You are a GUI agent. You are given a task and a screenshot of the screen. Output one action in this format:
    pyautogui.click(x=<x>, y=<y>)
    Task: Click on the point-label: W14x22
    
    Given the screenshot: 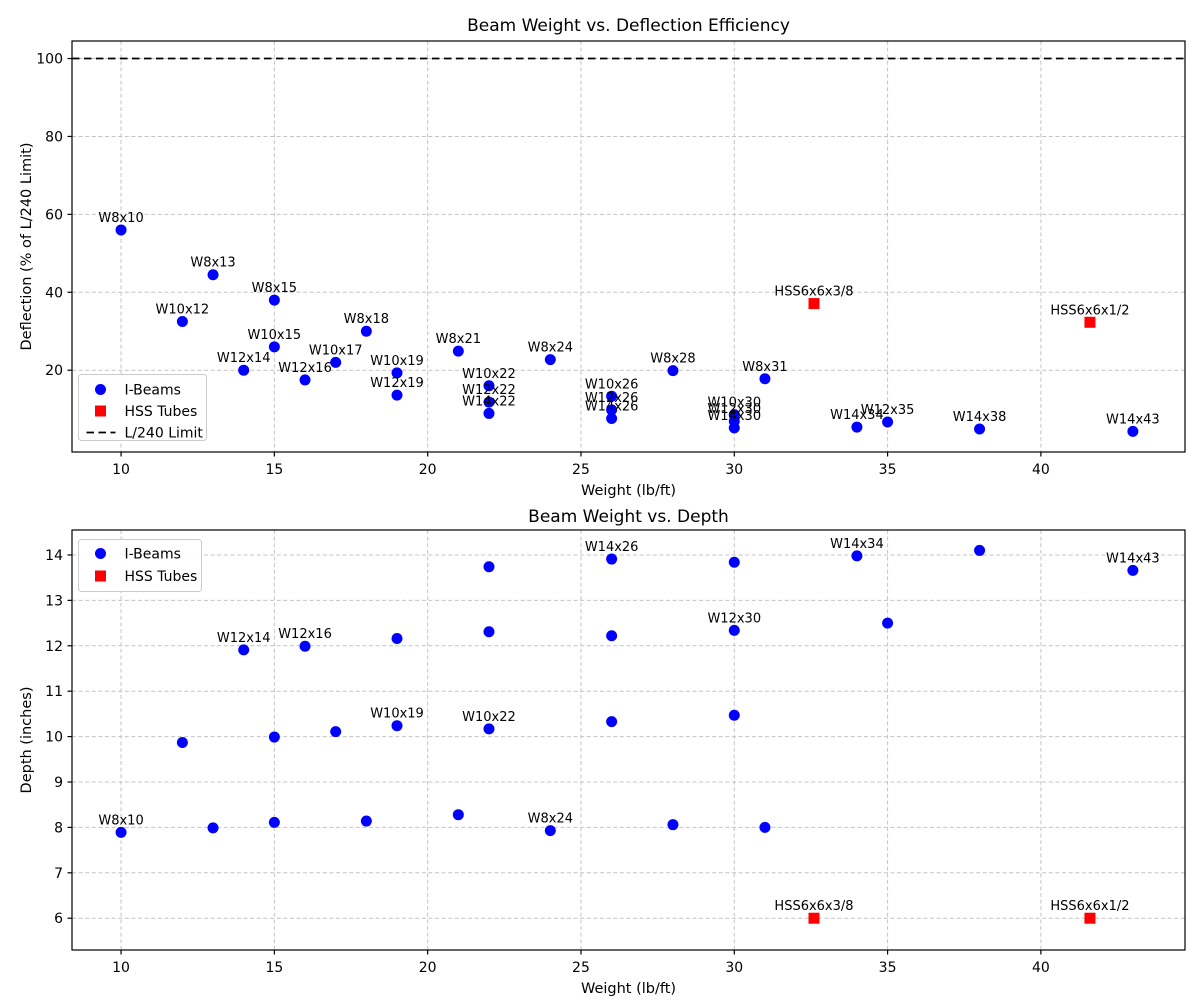 What is the action you would take?
    pyautogui.click(x=489, y=401)
    